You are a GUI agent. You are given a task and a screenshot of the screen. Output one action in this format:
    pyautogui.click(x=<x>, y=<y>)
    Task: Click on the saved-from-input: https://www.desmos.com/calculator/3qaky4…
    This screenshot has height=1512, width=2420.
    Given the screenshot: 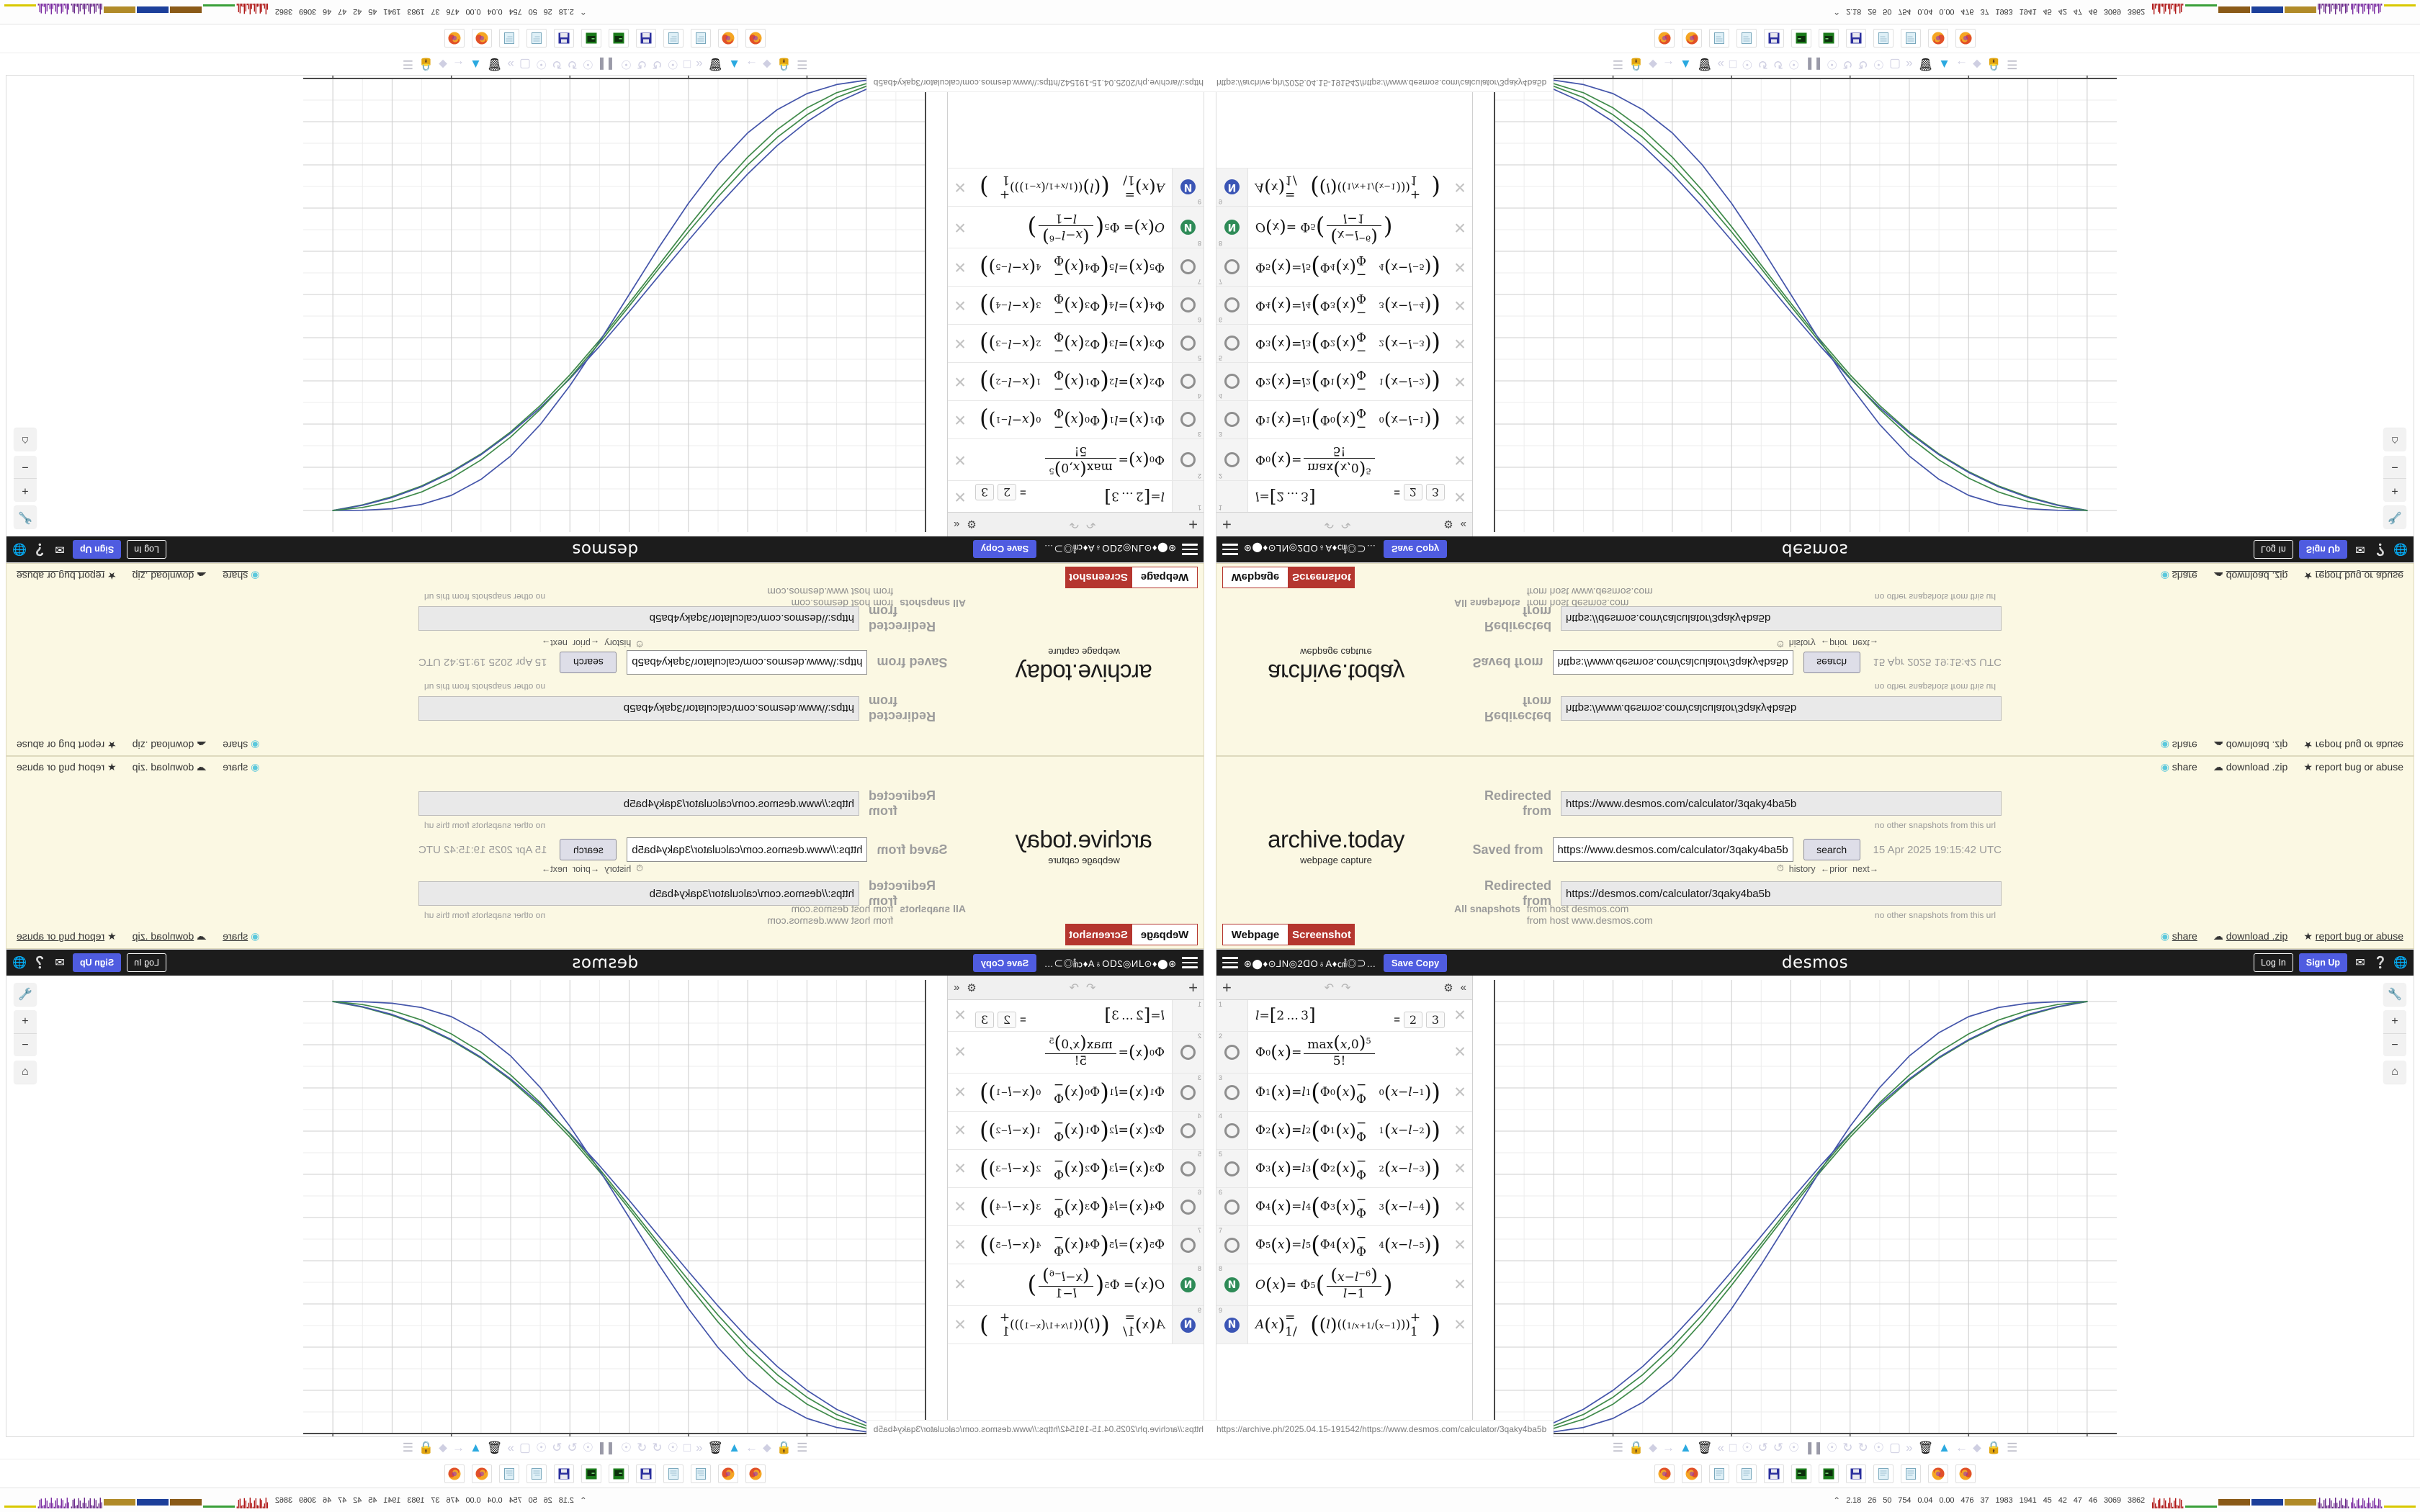 What is the action you would take?
    pyautogui.click(x=748, y=849)
    